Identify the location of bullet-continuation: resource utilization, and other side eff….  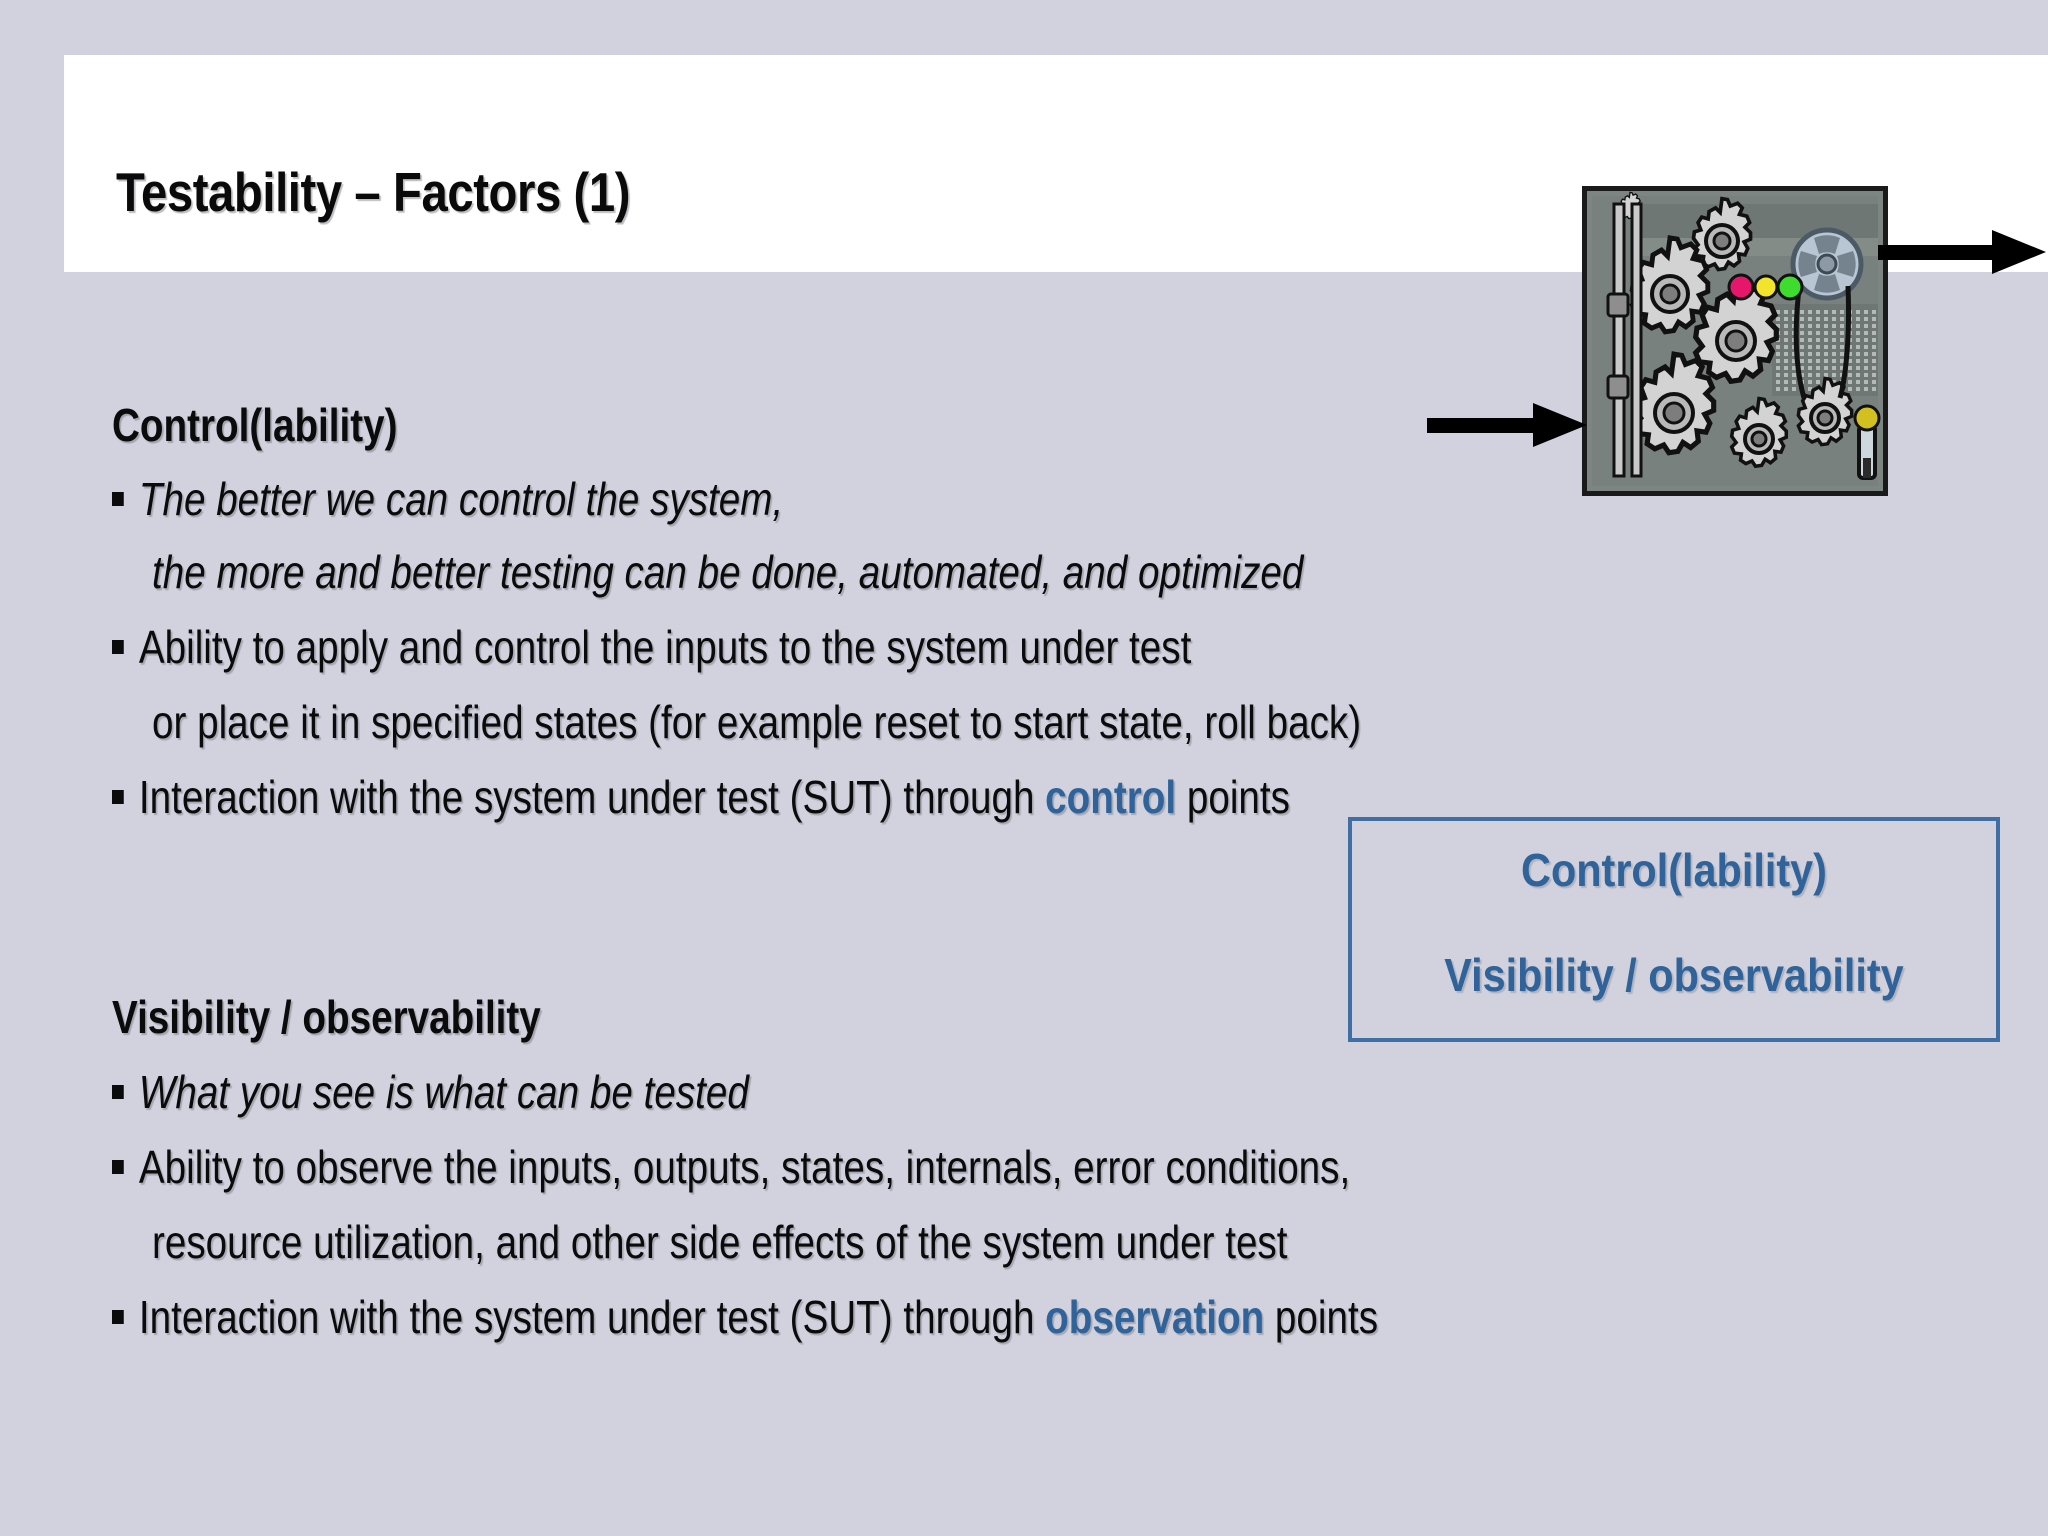
(719, 1242).